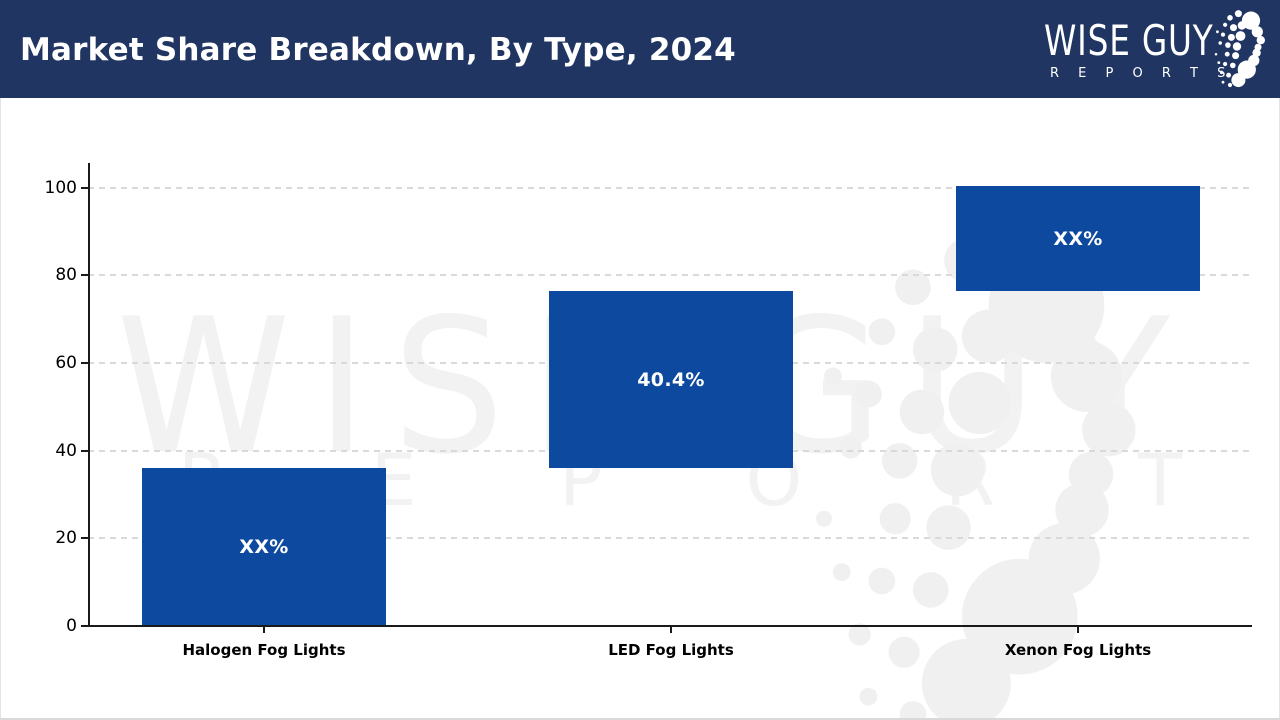  What do you see at coordinates (671, 650) in the screenshot?
I see `x-category-label-2: LED Fog Lights` at bounding box center [671, 650].